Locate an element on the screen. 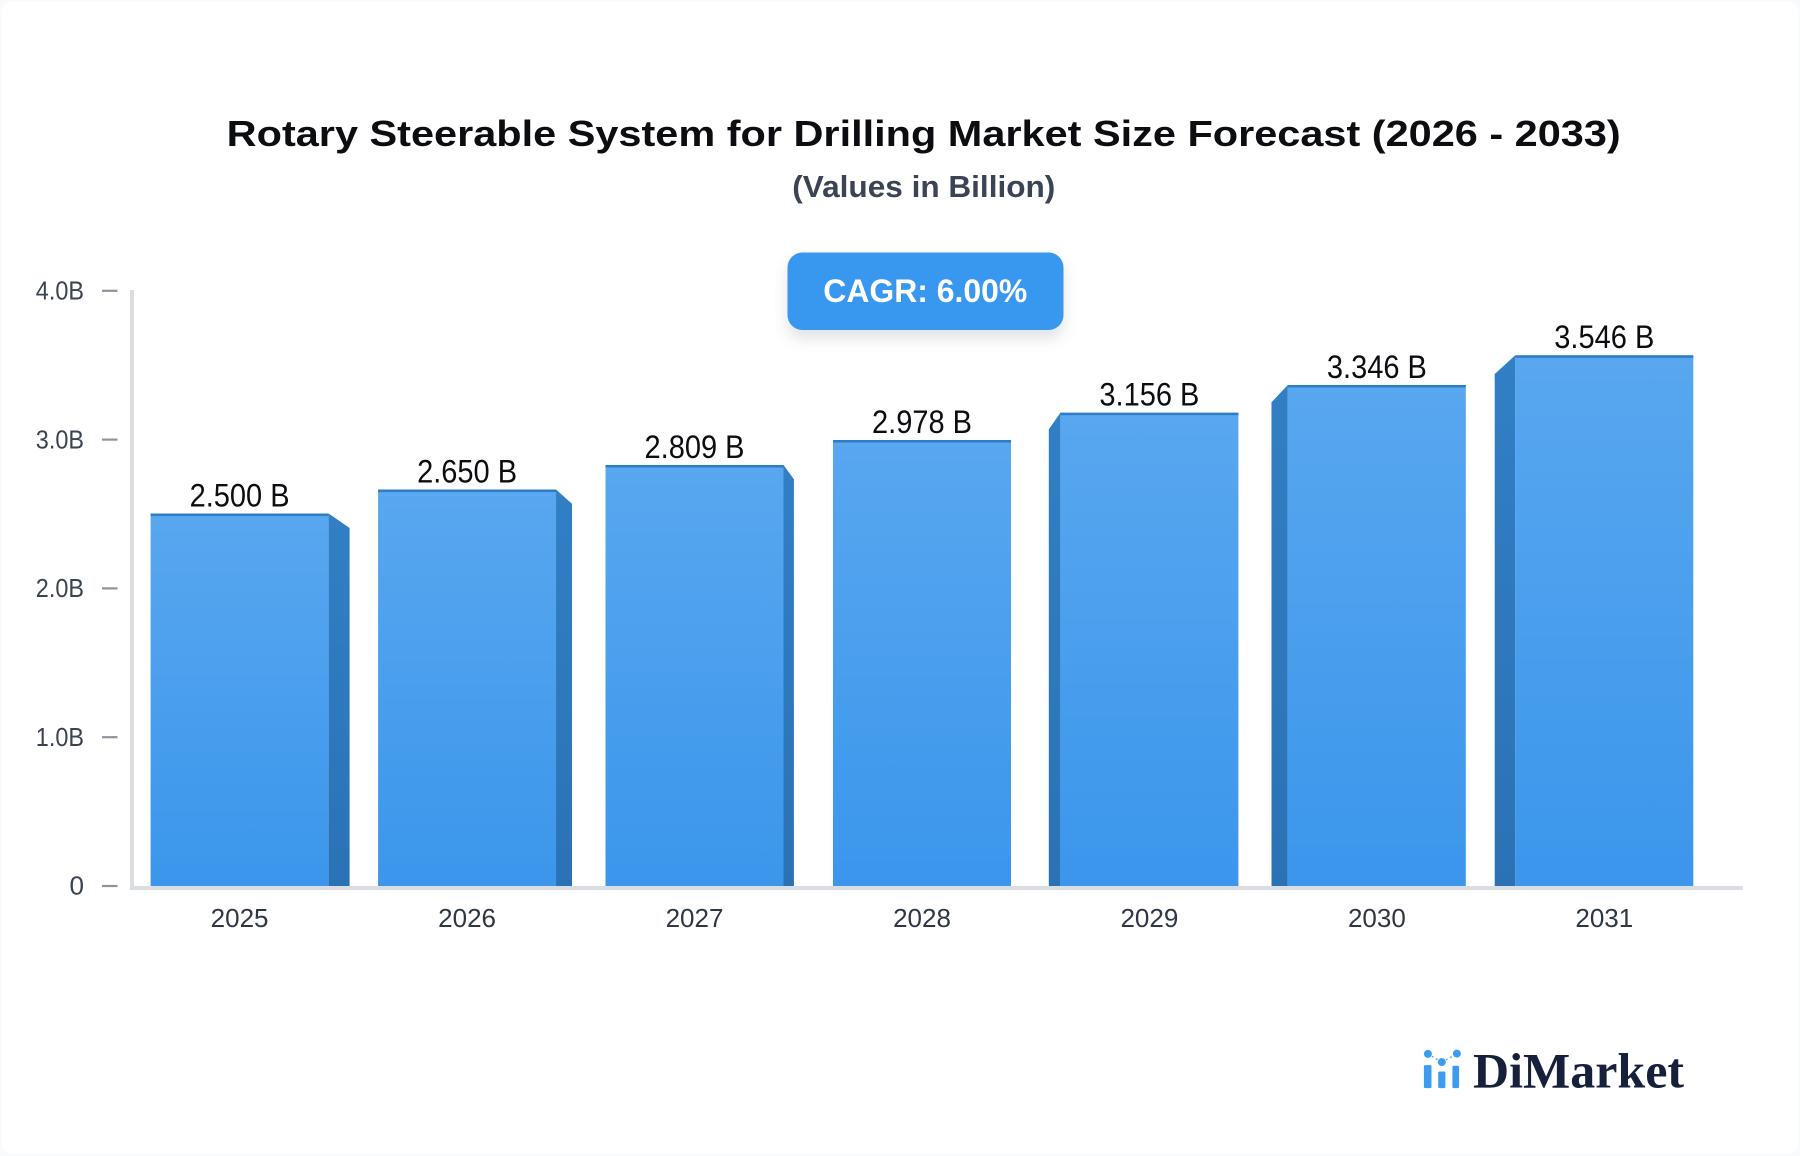 This screenshot has width=1800, height=1156. svg-text: 3.346 B is located at coordinates (1377, 367).